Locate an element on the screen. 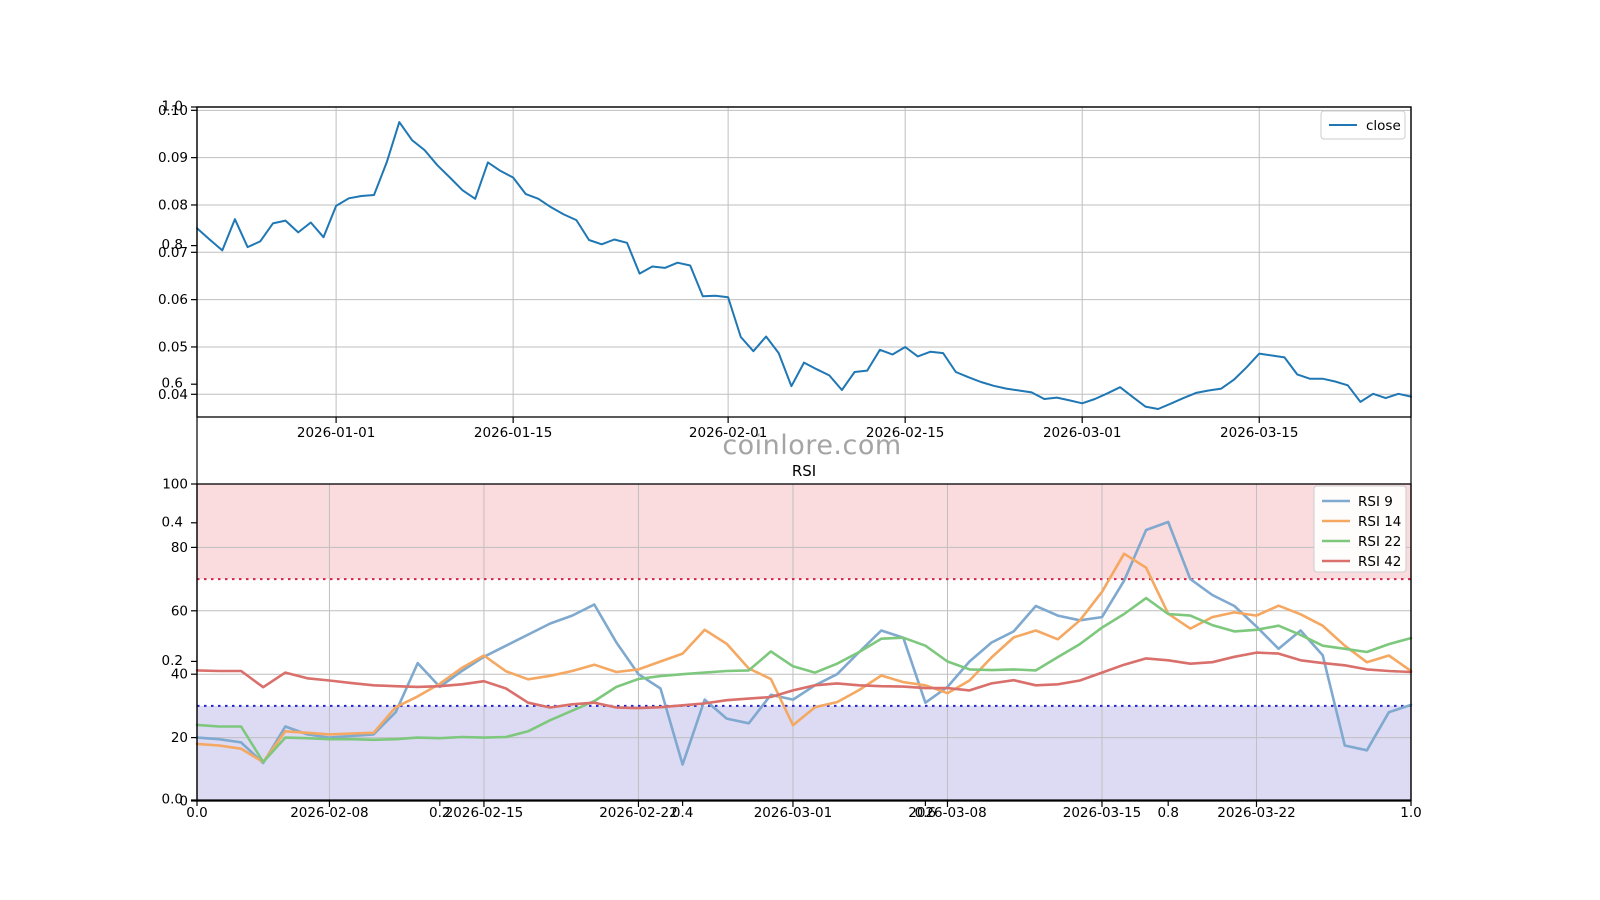 This screenshot has height=900, width=1600. price-legend-box is located at coordinates (1363, 125).